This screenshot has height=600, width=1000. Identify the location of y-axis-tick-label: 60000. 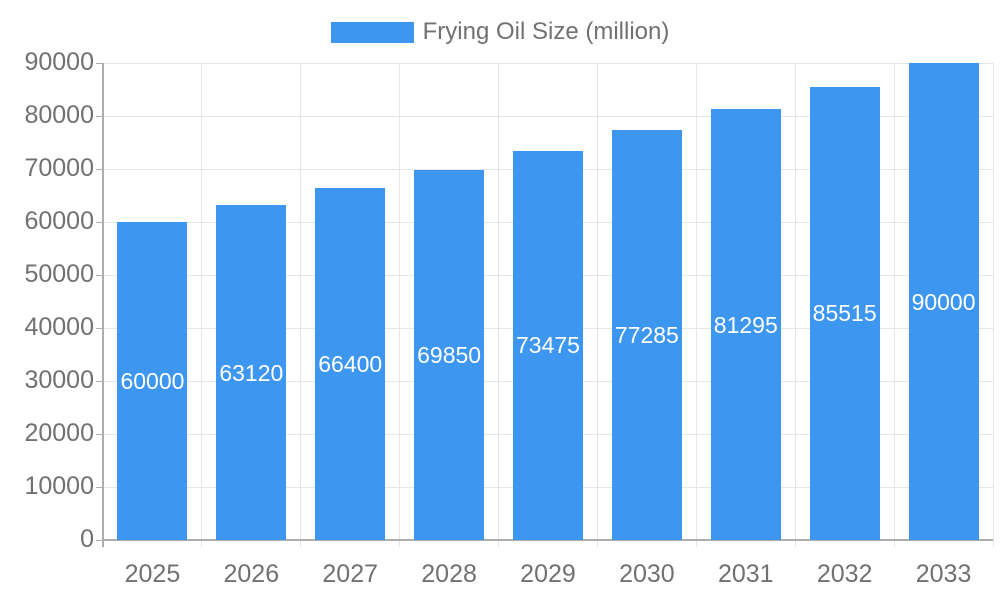
(59, 221).